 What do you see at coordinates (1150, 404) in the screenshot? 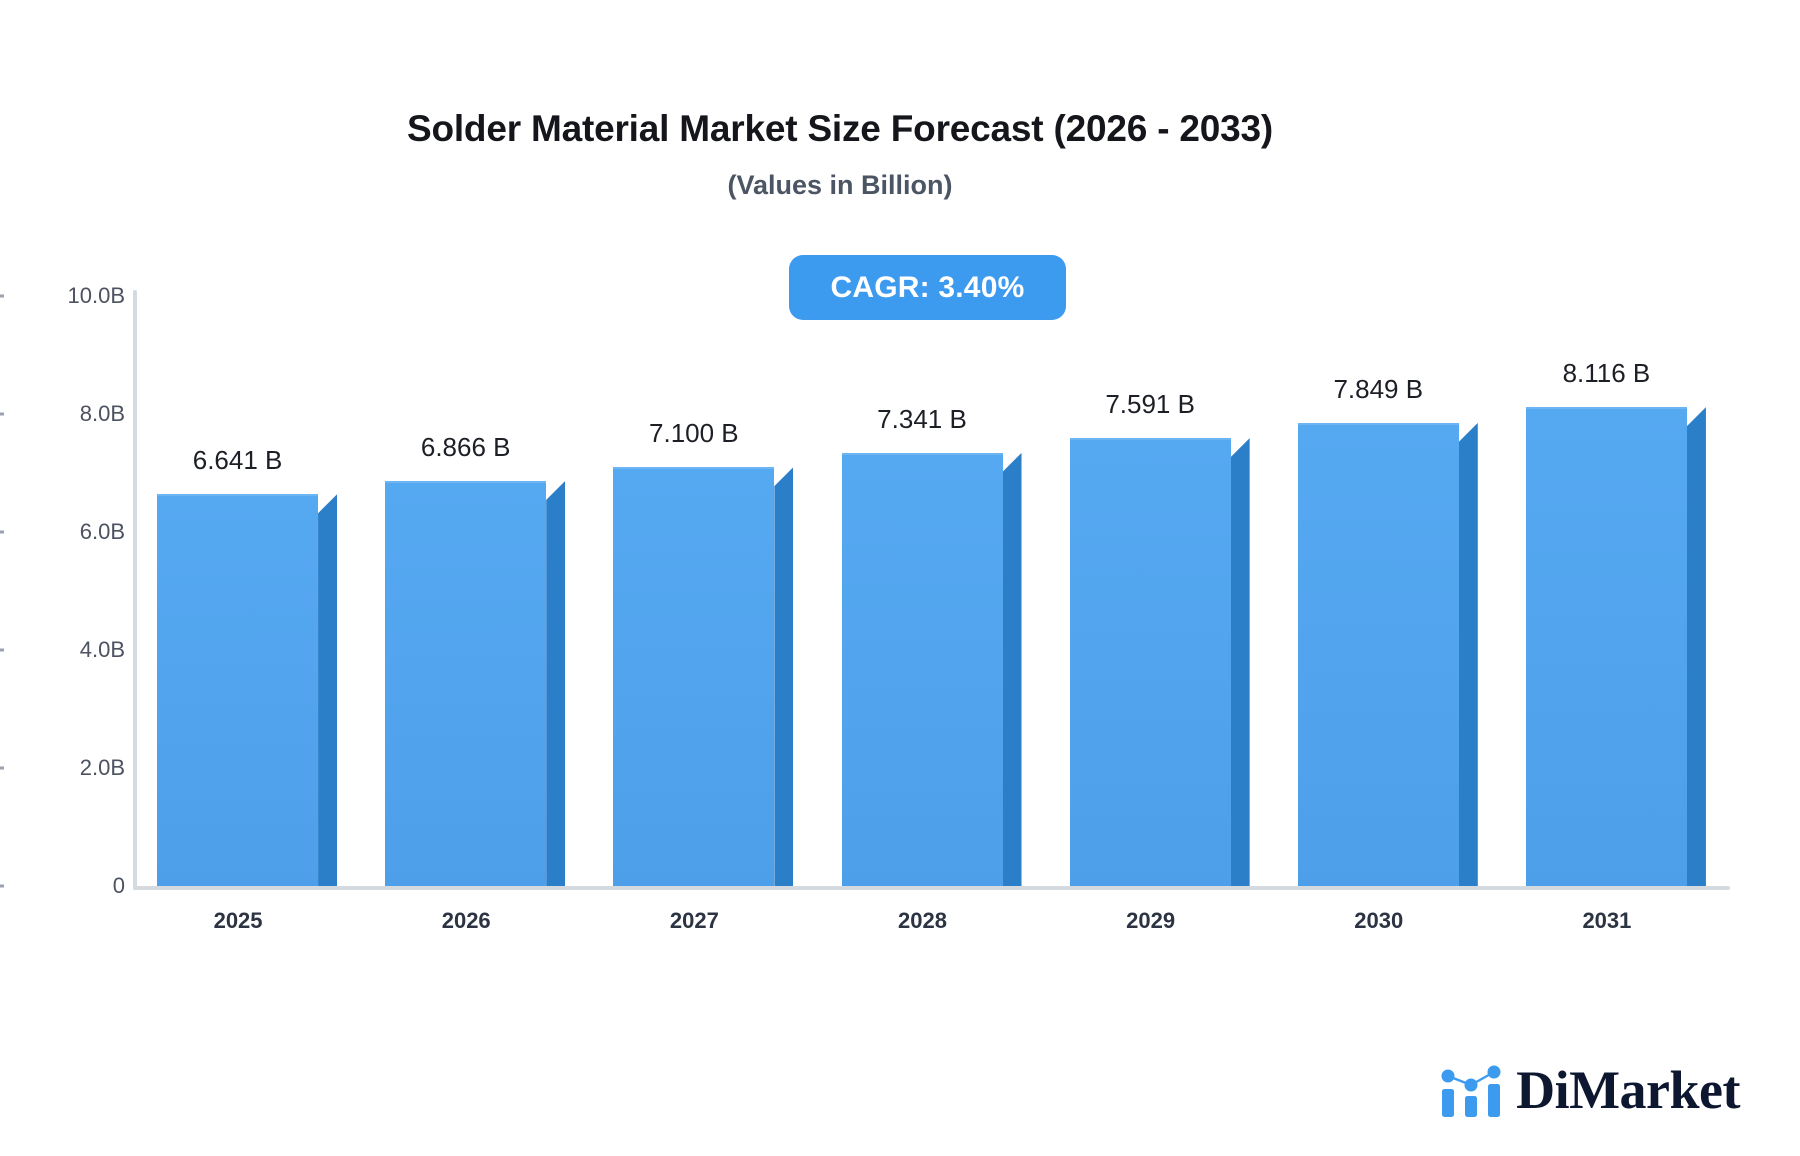
I see `bar-value-label: 7.591 B` at bounding box center [1150, 404].